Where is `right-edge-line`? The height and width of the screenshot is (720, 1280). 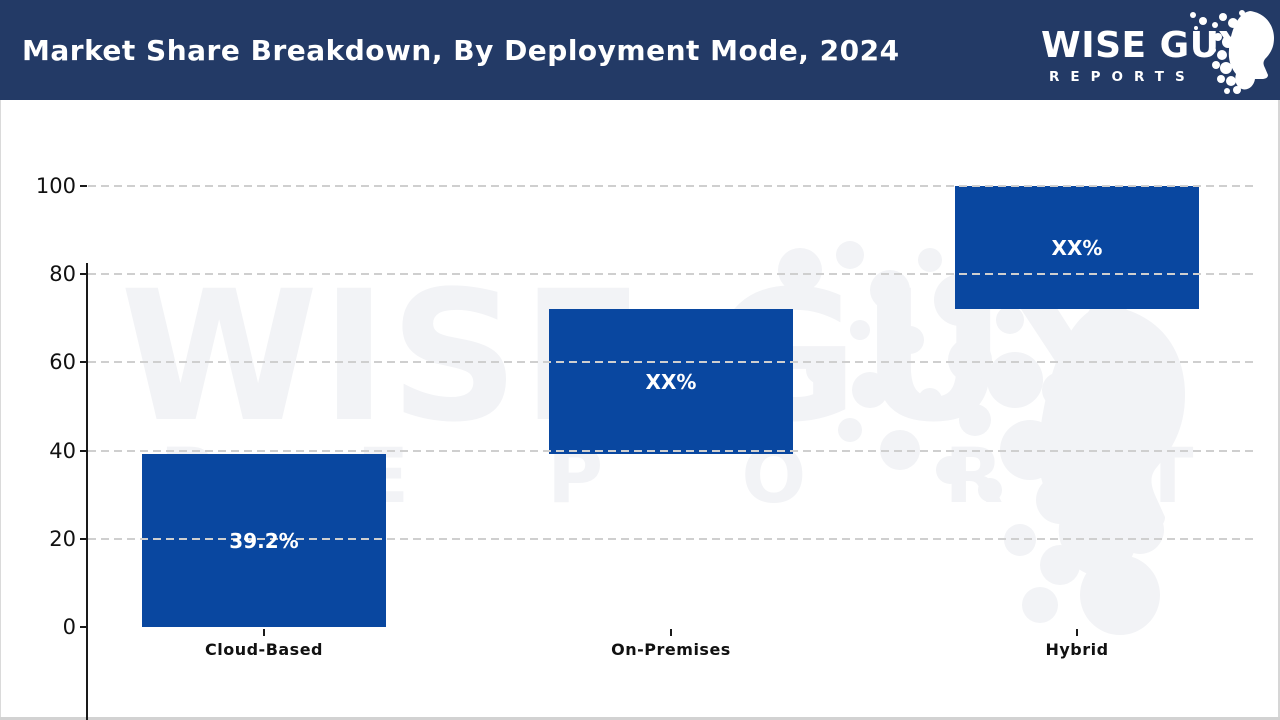
right-edge-line is located at coordinates (1279, 410).